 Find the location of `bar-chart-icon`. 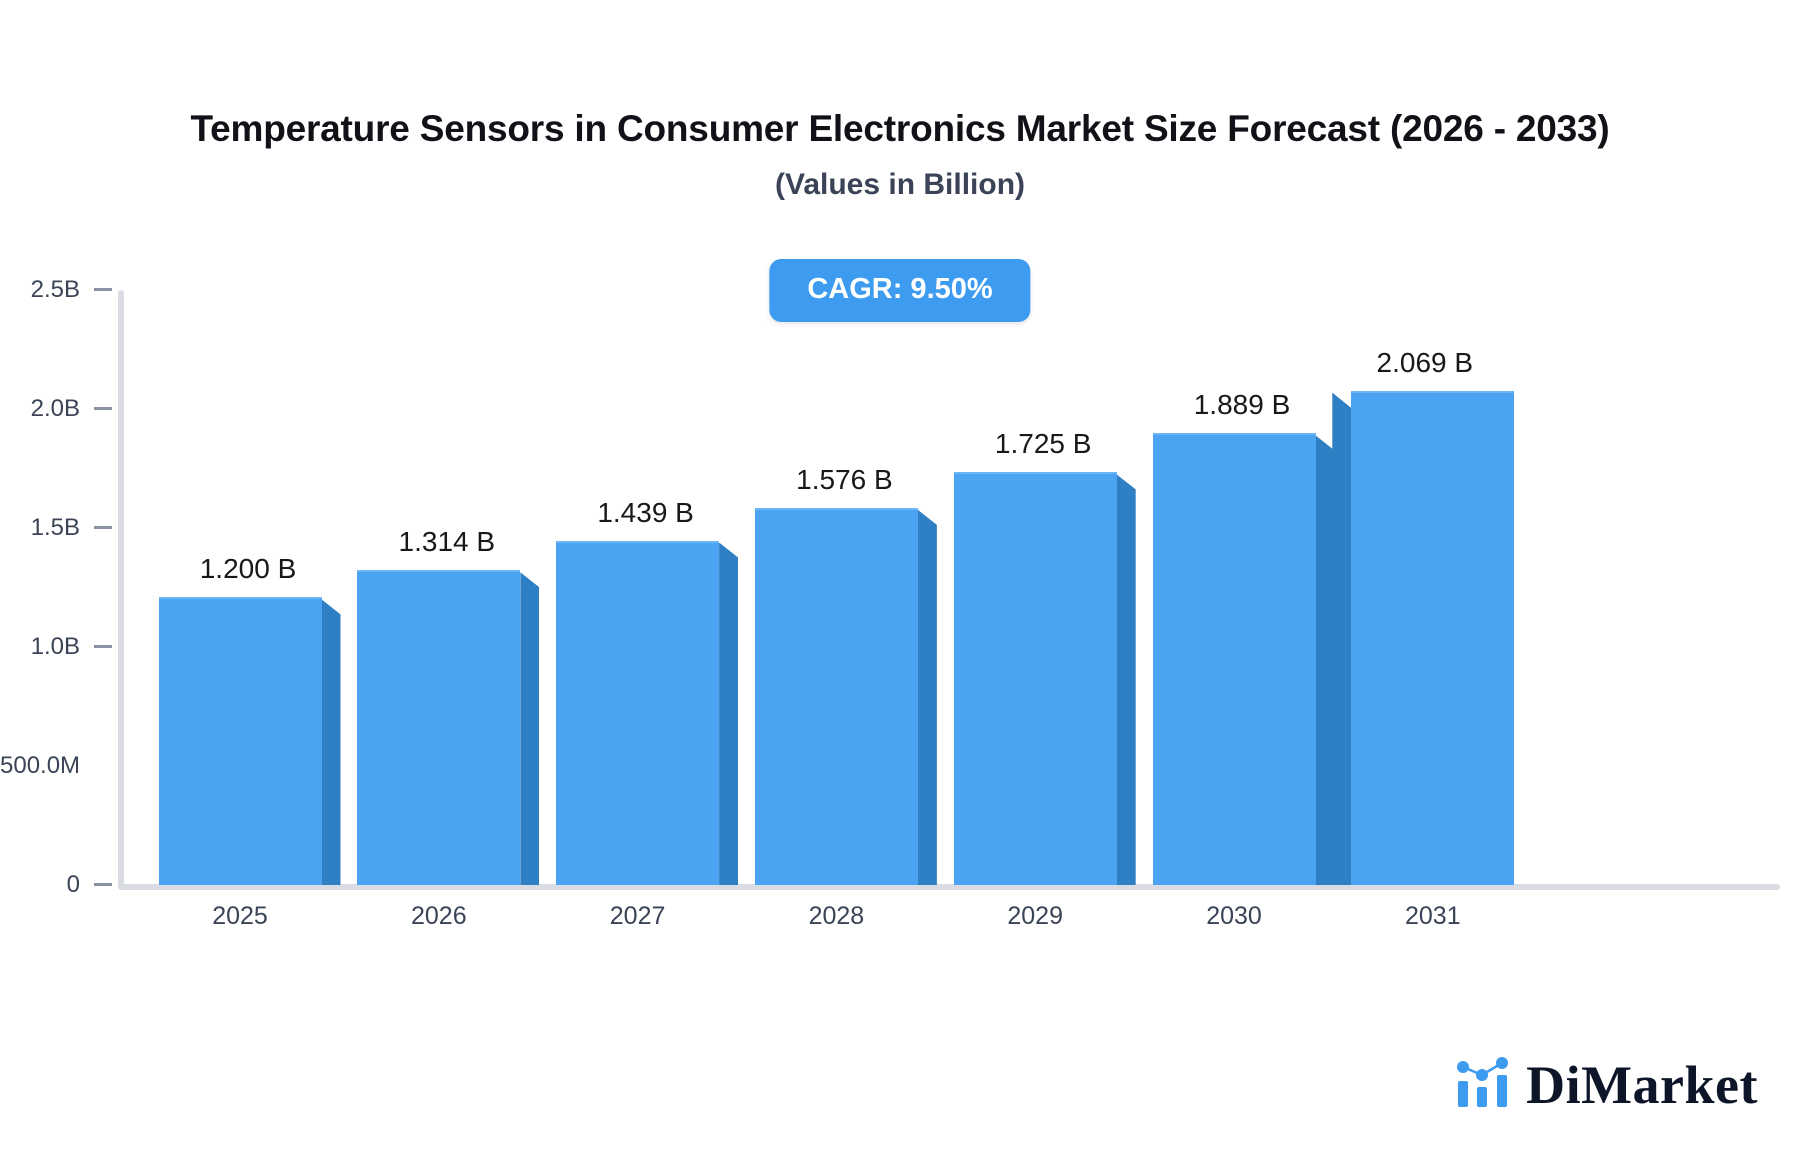

bar-chart-icon is located at coordinates (1483, 1084).